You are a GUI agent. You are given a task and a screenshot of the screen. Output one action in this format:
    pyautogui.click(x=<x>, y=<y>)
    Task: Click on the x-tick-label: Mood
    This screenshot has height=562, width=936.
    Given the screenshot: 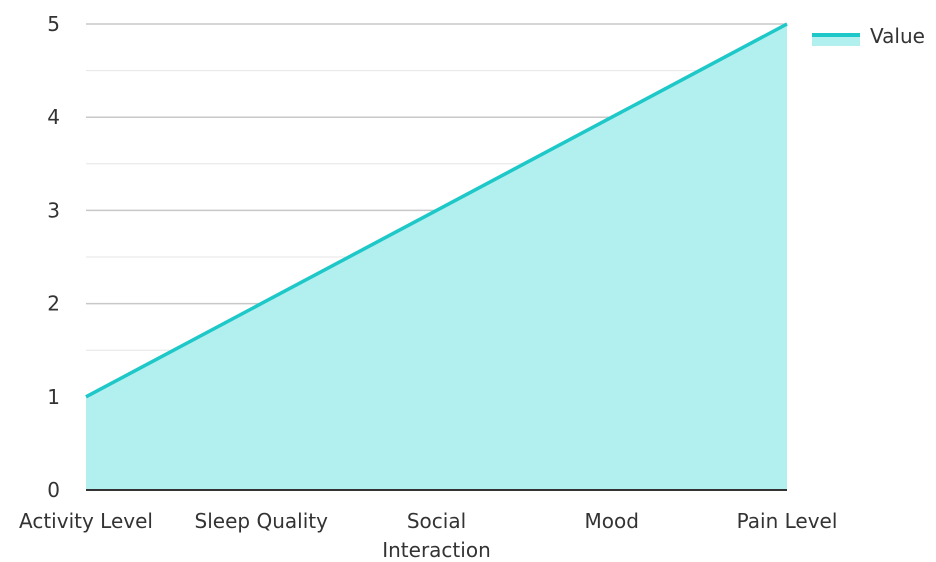 What is the action you would take?
    pyautogui.click(x=612, y=521)
    